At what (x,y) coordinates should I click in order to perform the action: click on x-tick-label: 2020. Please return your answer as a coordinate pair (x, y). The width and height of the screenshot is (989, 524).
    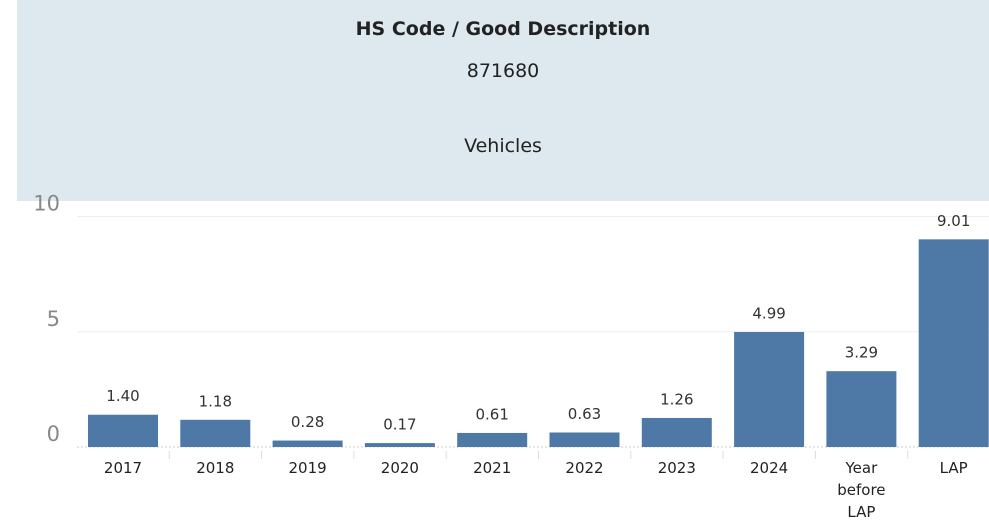
    Looking at the image, I should click on (399, 468).